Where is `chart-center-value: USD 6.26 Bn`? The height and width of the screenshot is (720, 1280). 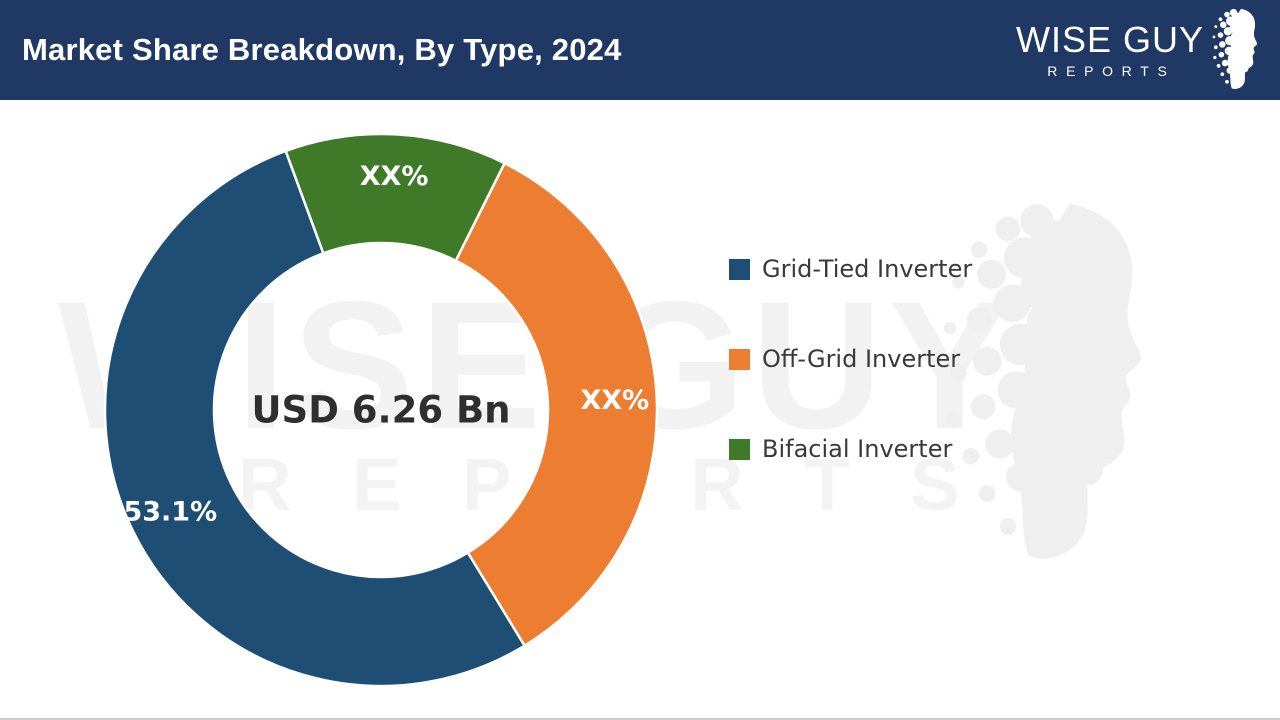
chart-center-value: USD 6.26 Bn is located at coordinates (381, 410).